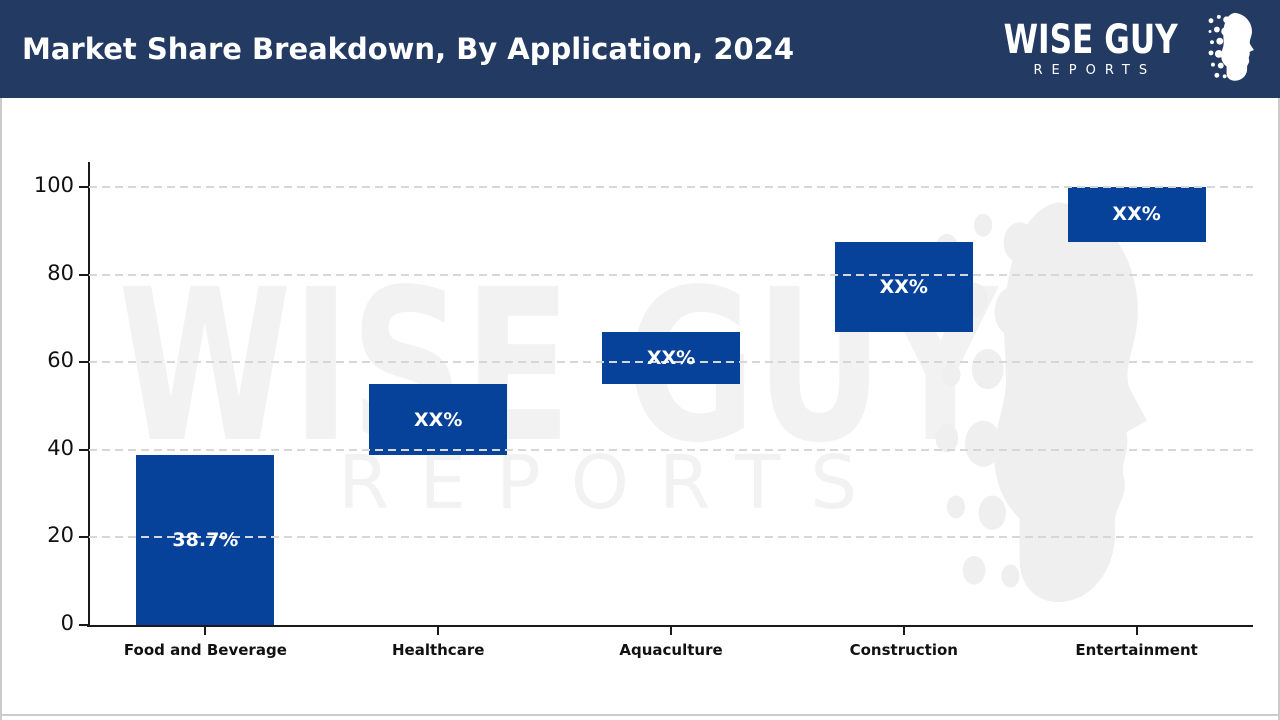  What do you see at coordinates (60, 360) in the screenshot?
I see `y-tick-label: 60` at bounding box center [60, 360].